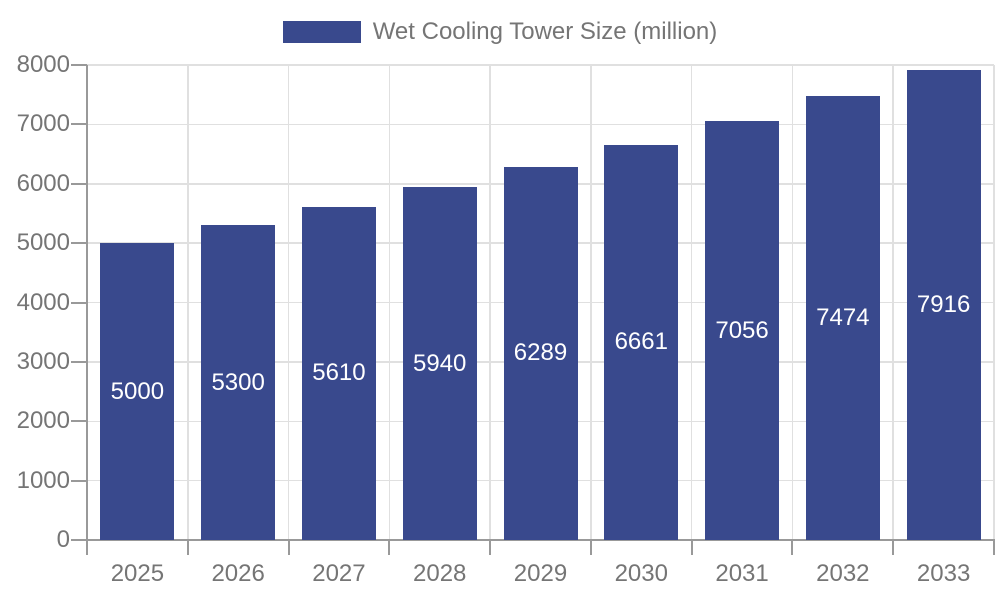  Describe the element at coordinates (137, 391) in the screenshot. I see `bar-2025` at that location.